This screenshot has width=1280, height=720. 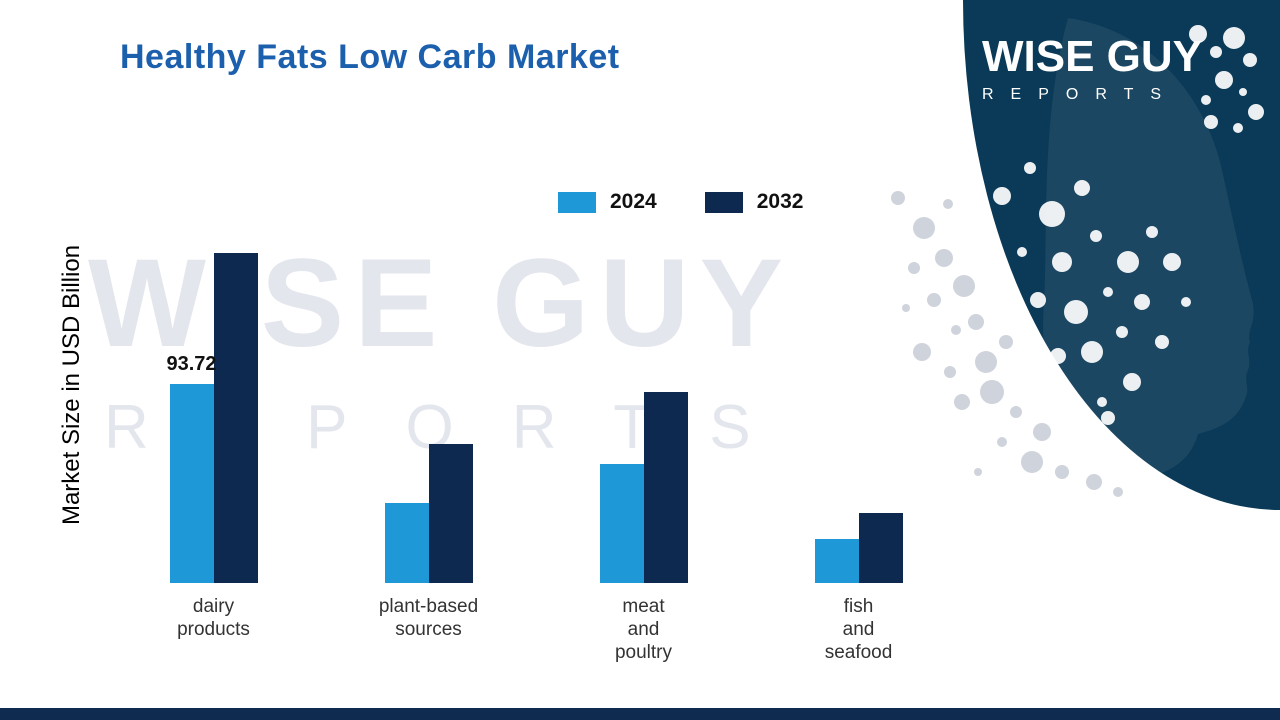 I want to click on bar-value-label: 93.72, so click(x=191, y=364).